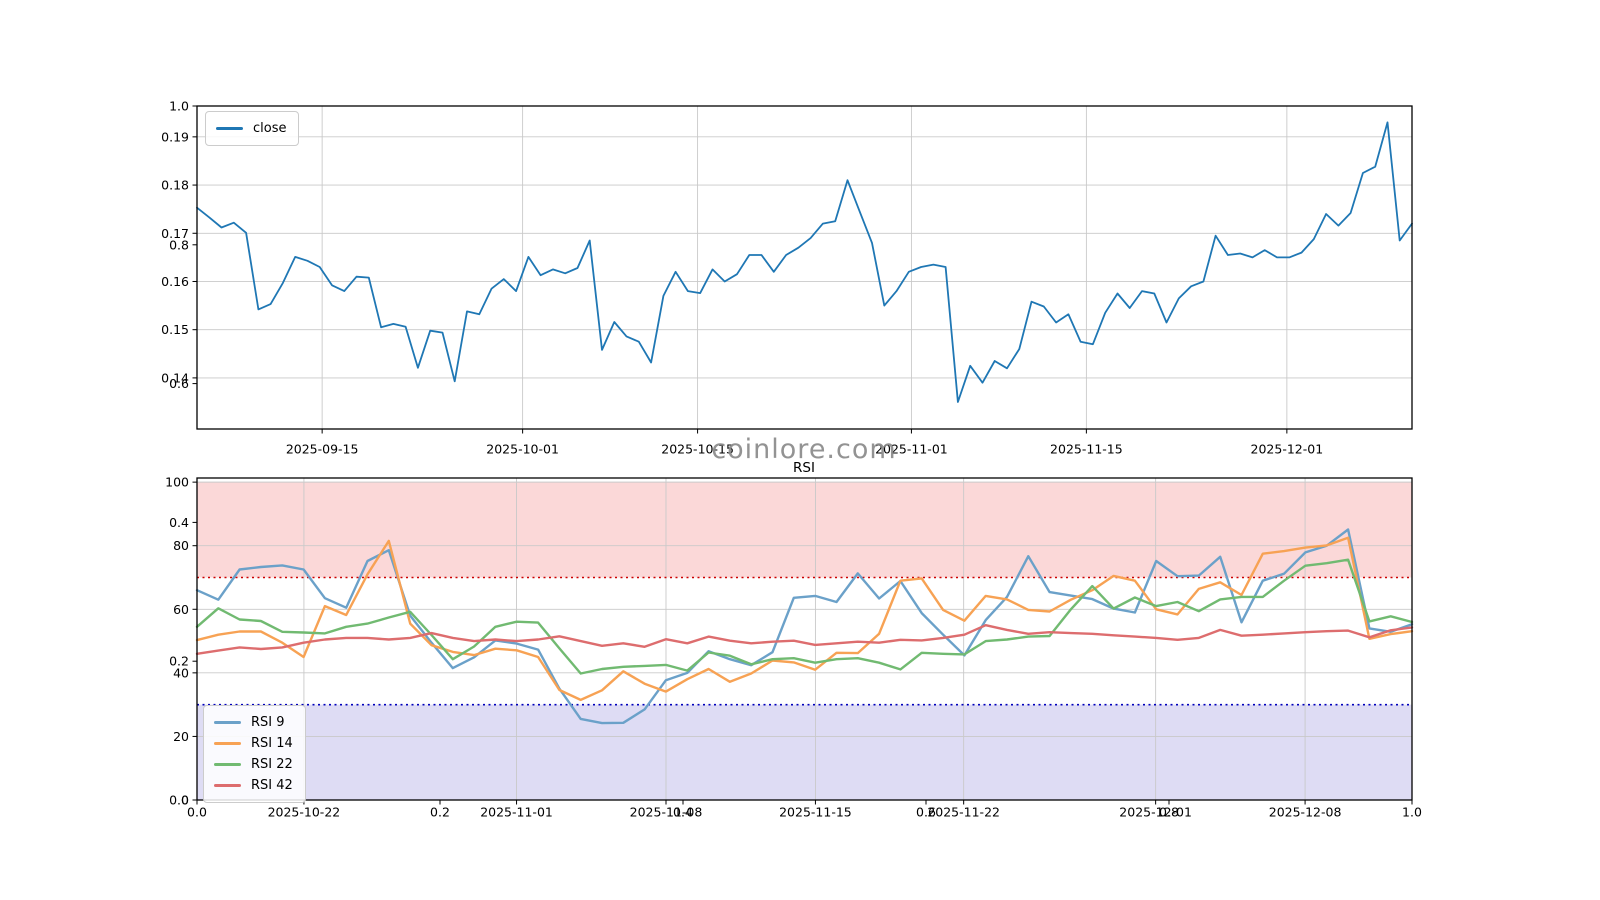 The image size is (1600, 900). What do you see at coordinates (683, 812) in the screenshot?
I see `overlay-x-tick-label: 0.4` at bounding box center [683, 812].